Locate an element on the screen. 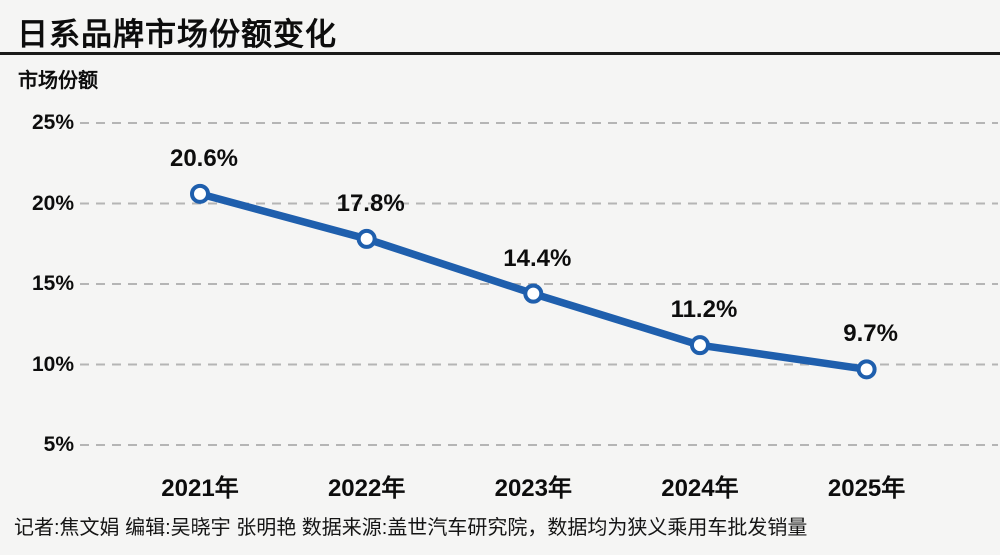  y-tick-label: 10% is located at coordinates (52, 364).